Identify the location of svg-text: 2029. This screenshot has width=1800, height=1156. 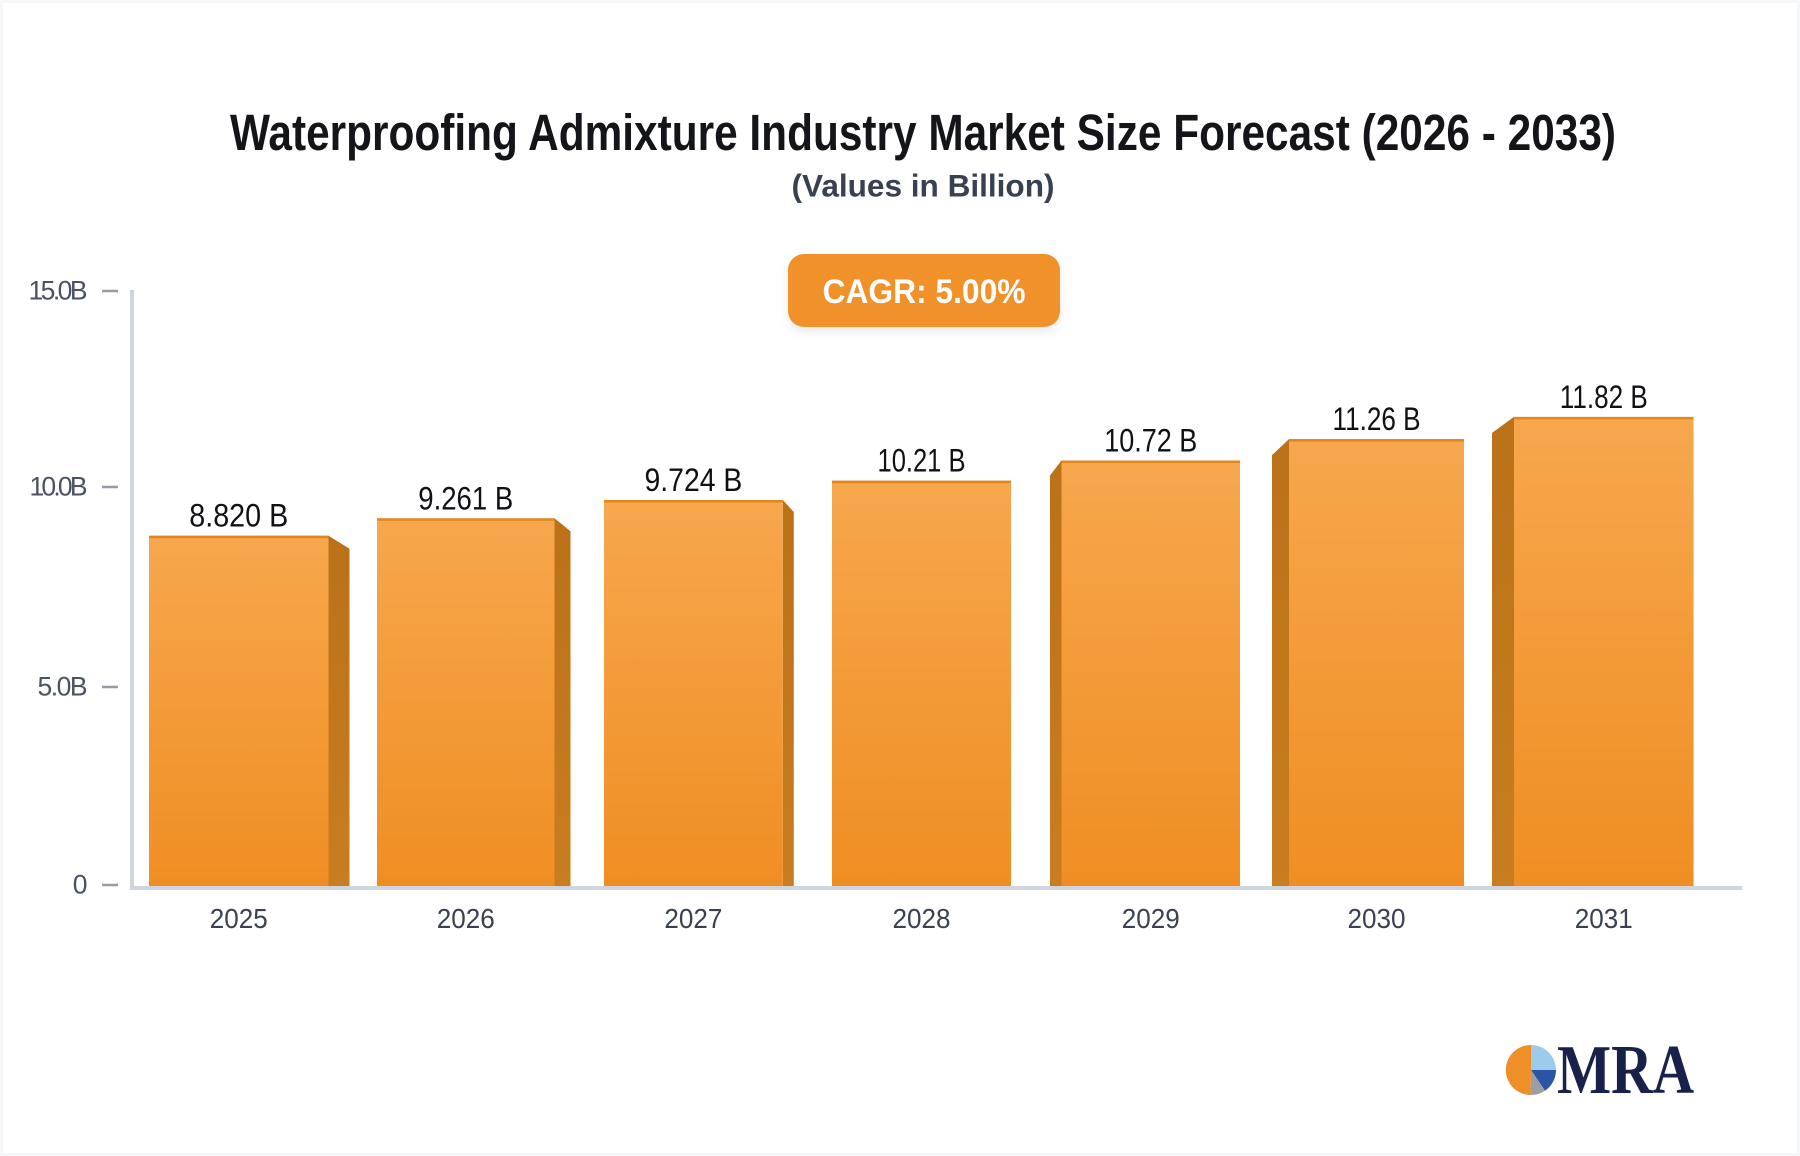
(1151, 918).